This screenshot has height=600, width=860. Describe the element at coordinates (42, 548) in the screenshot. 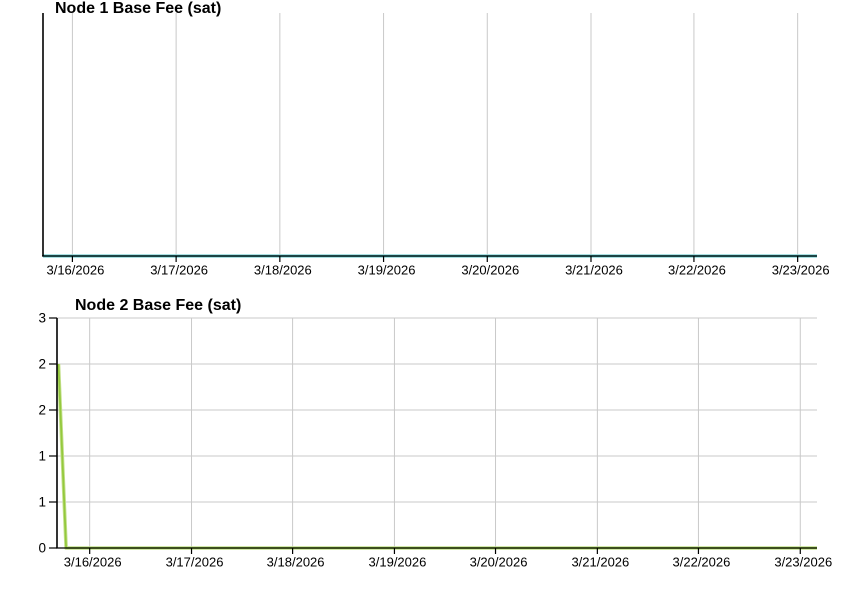

I see `y-tick-label: 0` at that location.